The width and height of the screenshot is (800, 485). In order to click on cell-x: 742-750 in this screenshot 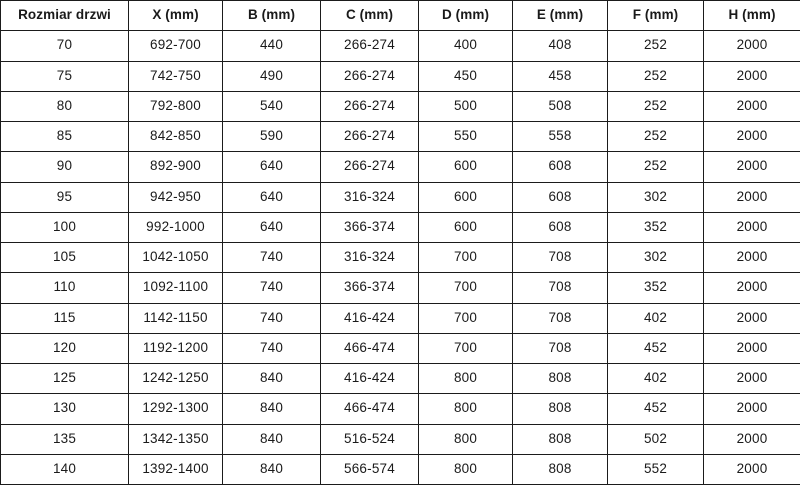, I will do `click(176, 76)`.